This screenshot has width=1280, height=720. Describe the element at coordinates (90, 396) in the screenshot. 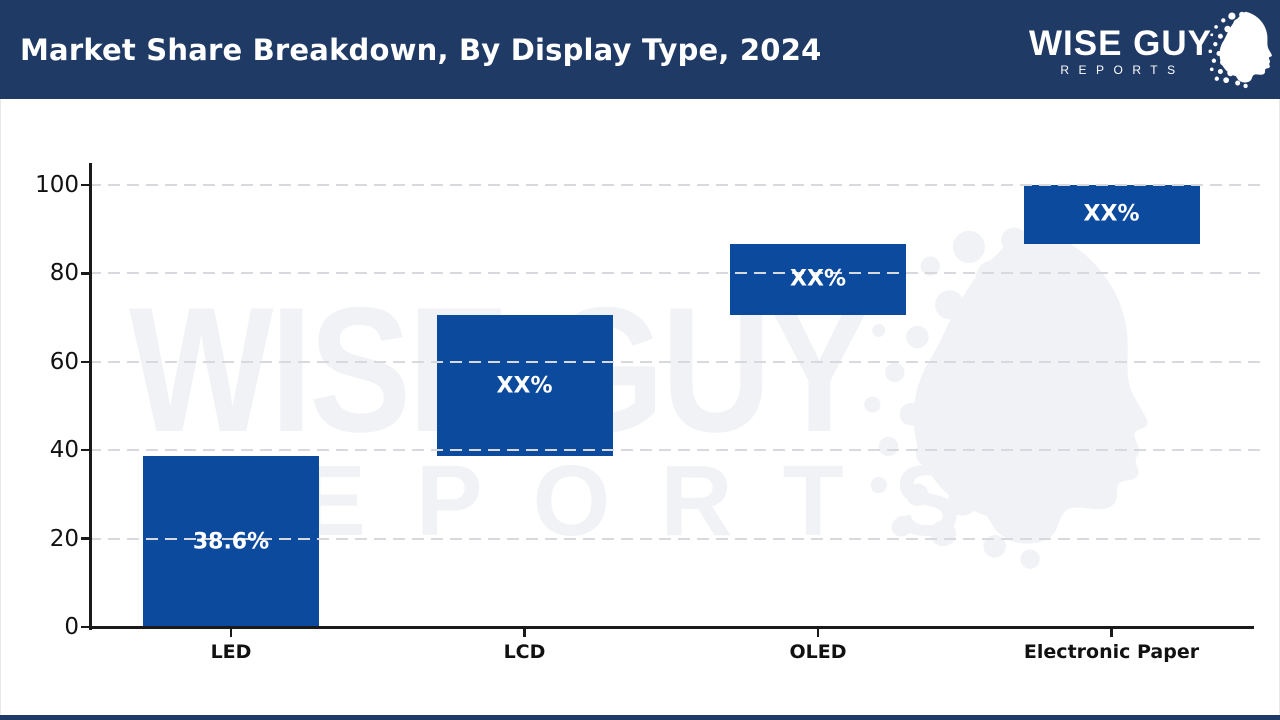

I see `y-axis-line` at that location.